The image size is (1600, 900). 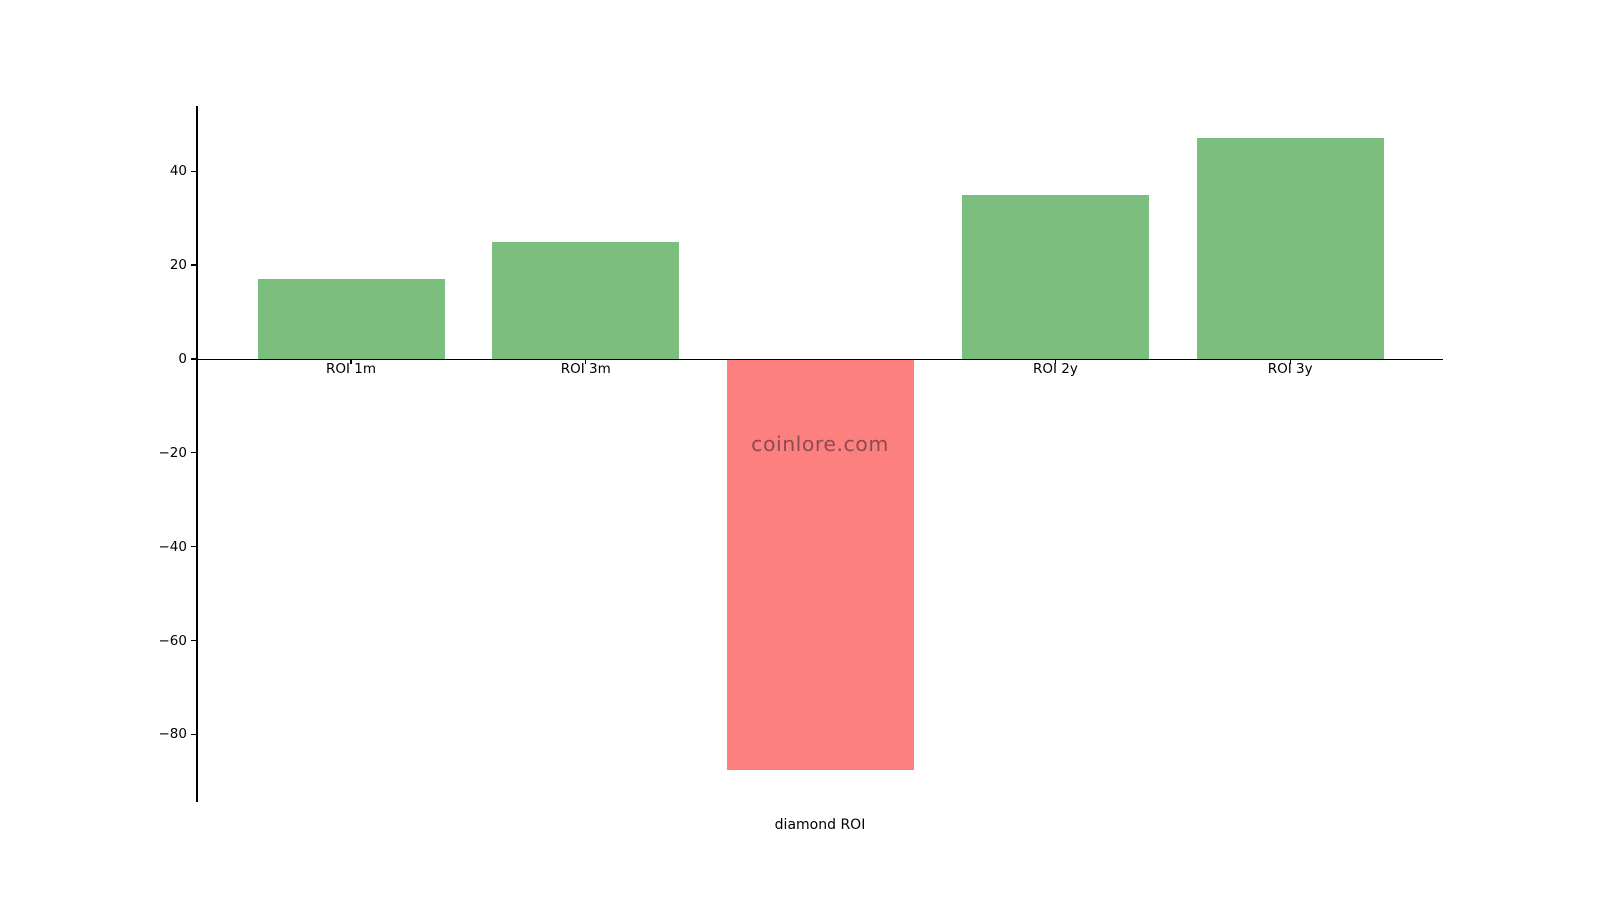 I want to click on watermark-text: coinlore.com, so click(x=820, y=444).